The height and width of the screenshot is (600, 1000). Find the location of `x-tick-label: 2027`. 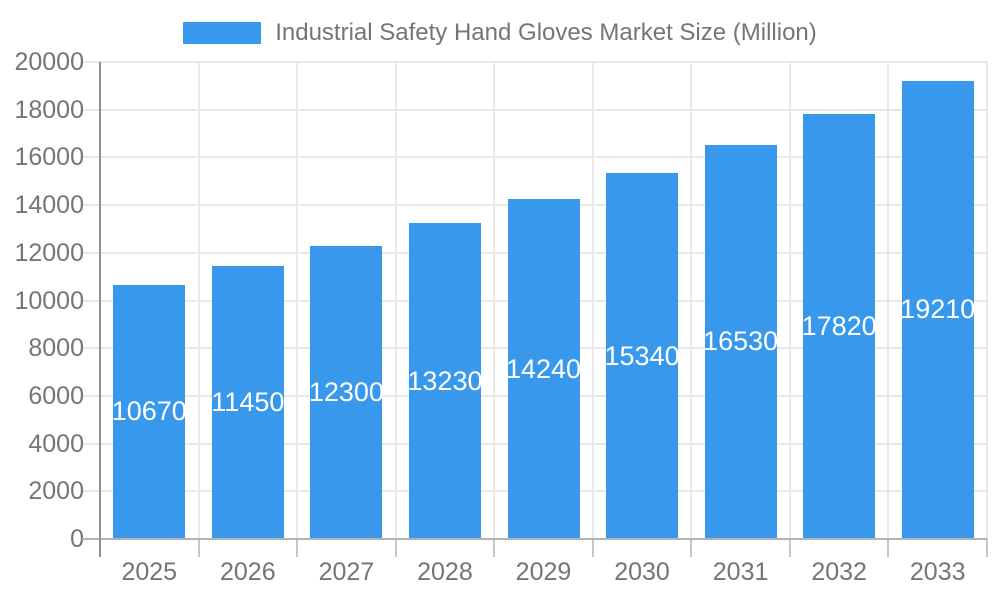

x-tick-label: 2027 is located at coordinates (346, 572).